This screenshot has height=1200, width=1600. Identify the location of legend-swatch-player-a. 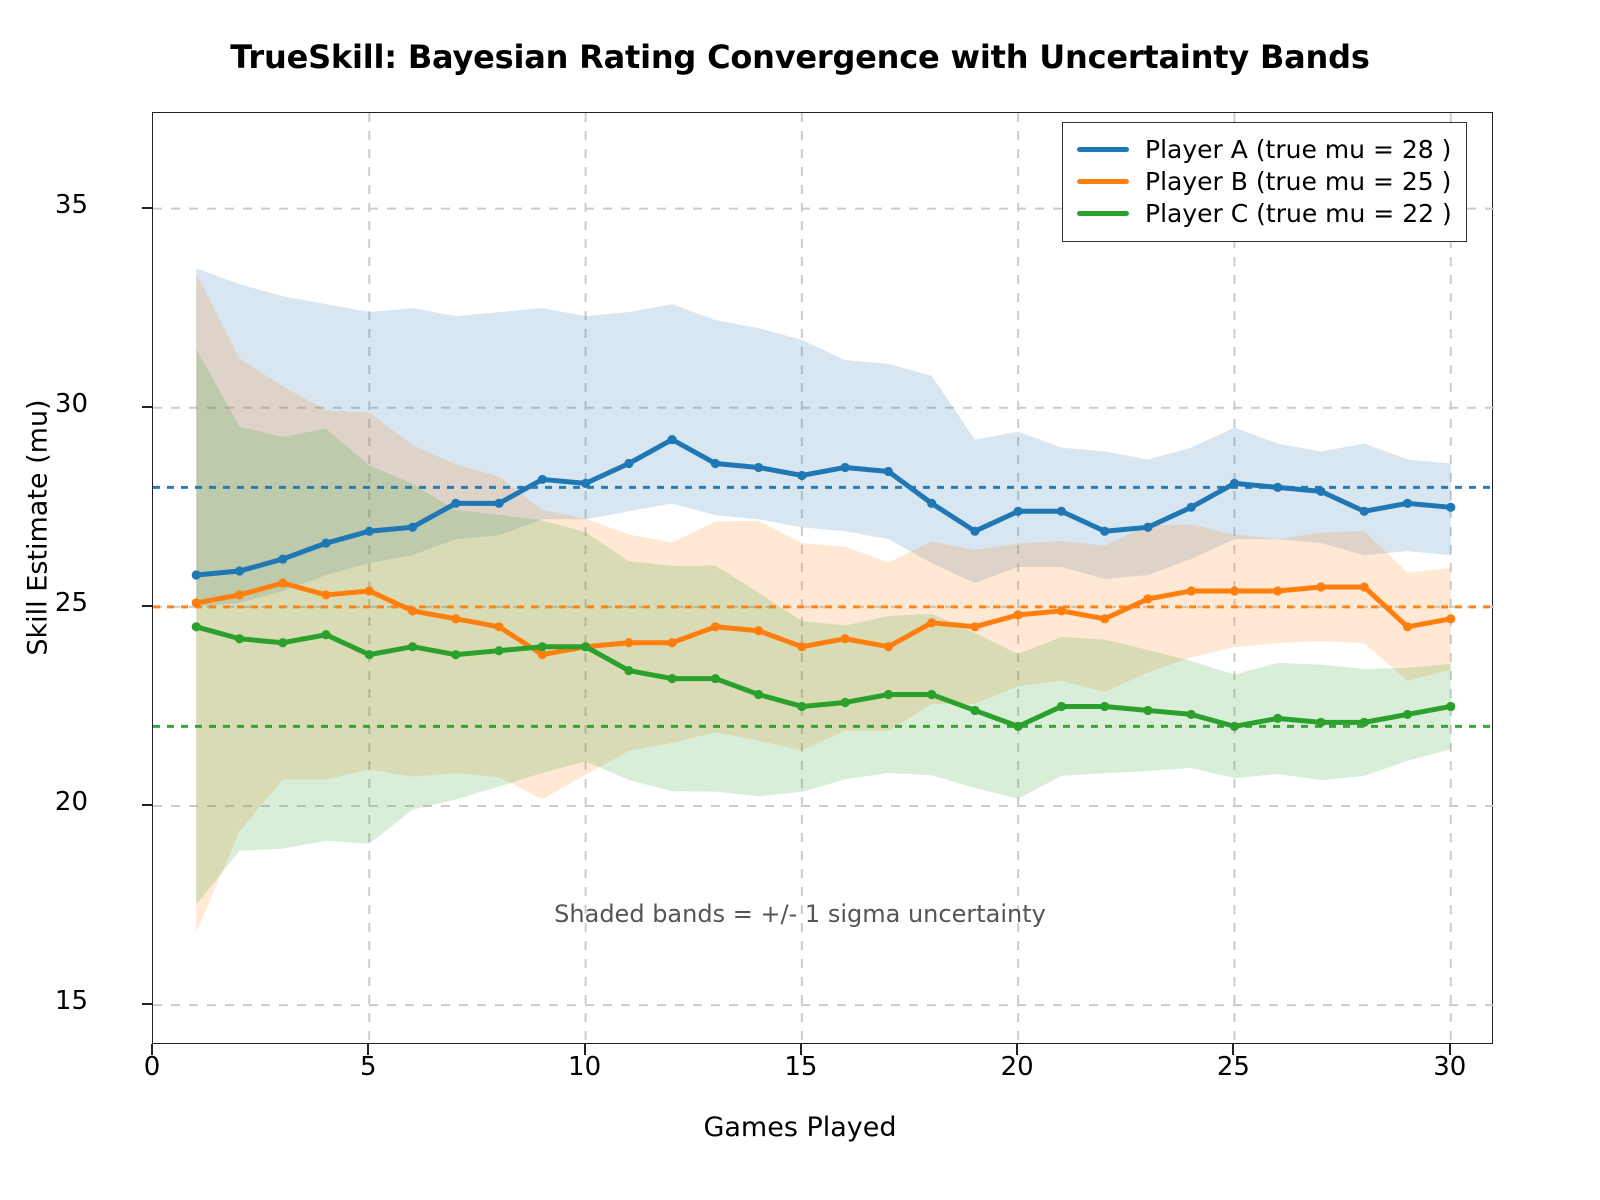
(1103, 149).